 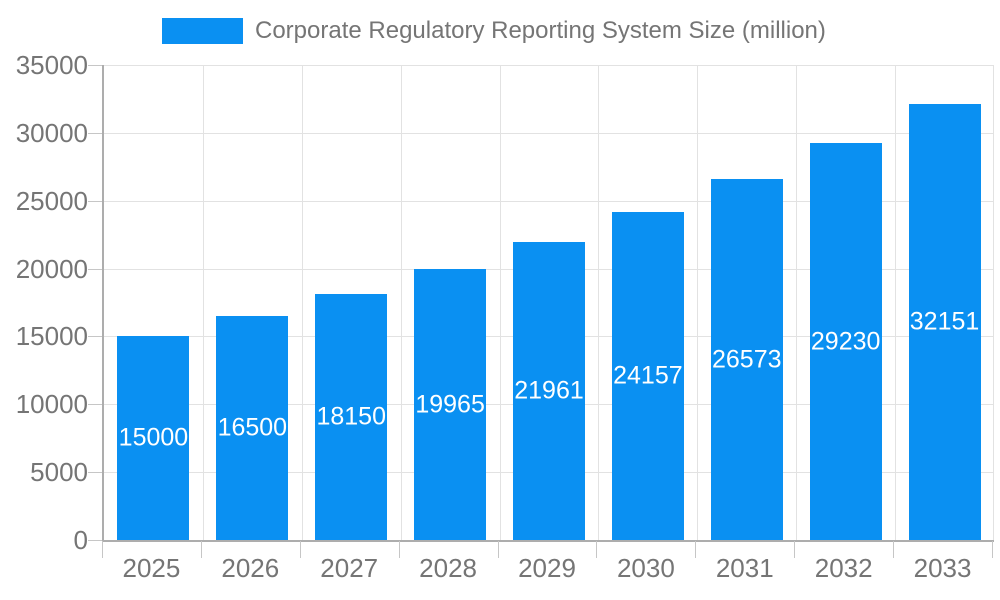 I want to click on bar: 16500, so click(x=252, y=428).